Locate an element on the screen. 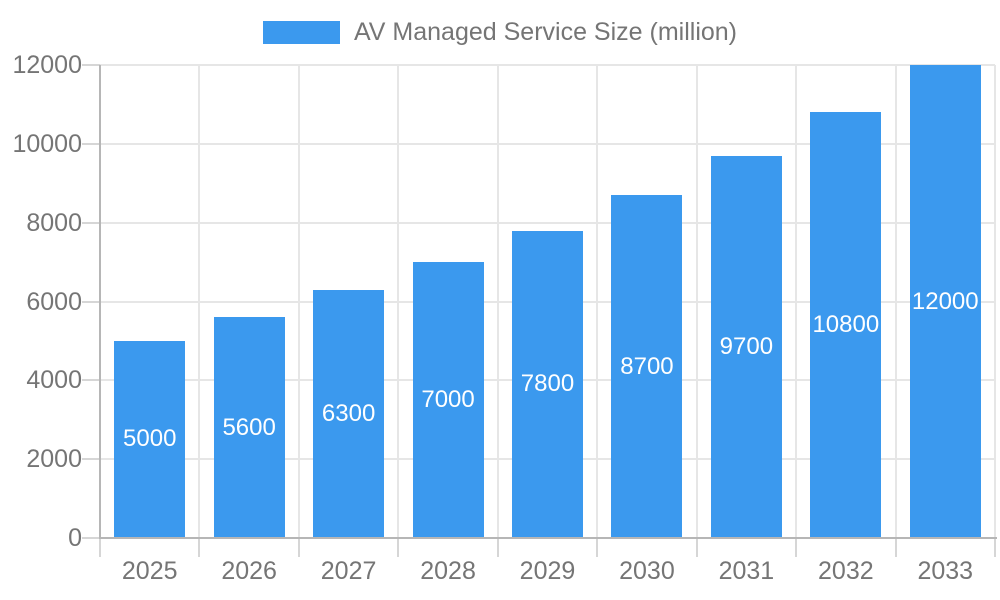 This screenshot has height=600, width=1000. y-axis-line is located at coordinates (100, 301).